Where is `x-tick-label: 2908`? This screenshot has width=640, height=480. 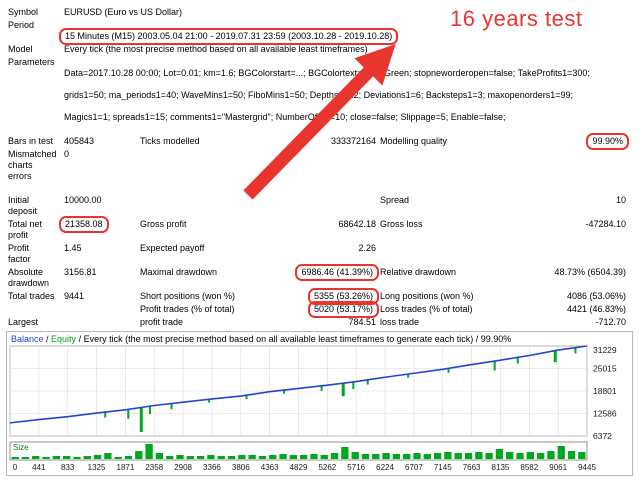 x-tick-label: 2908 is located at coordinates (183, 467).